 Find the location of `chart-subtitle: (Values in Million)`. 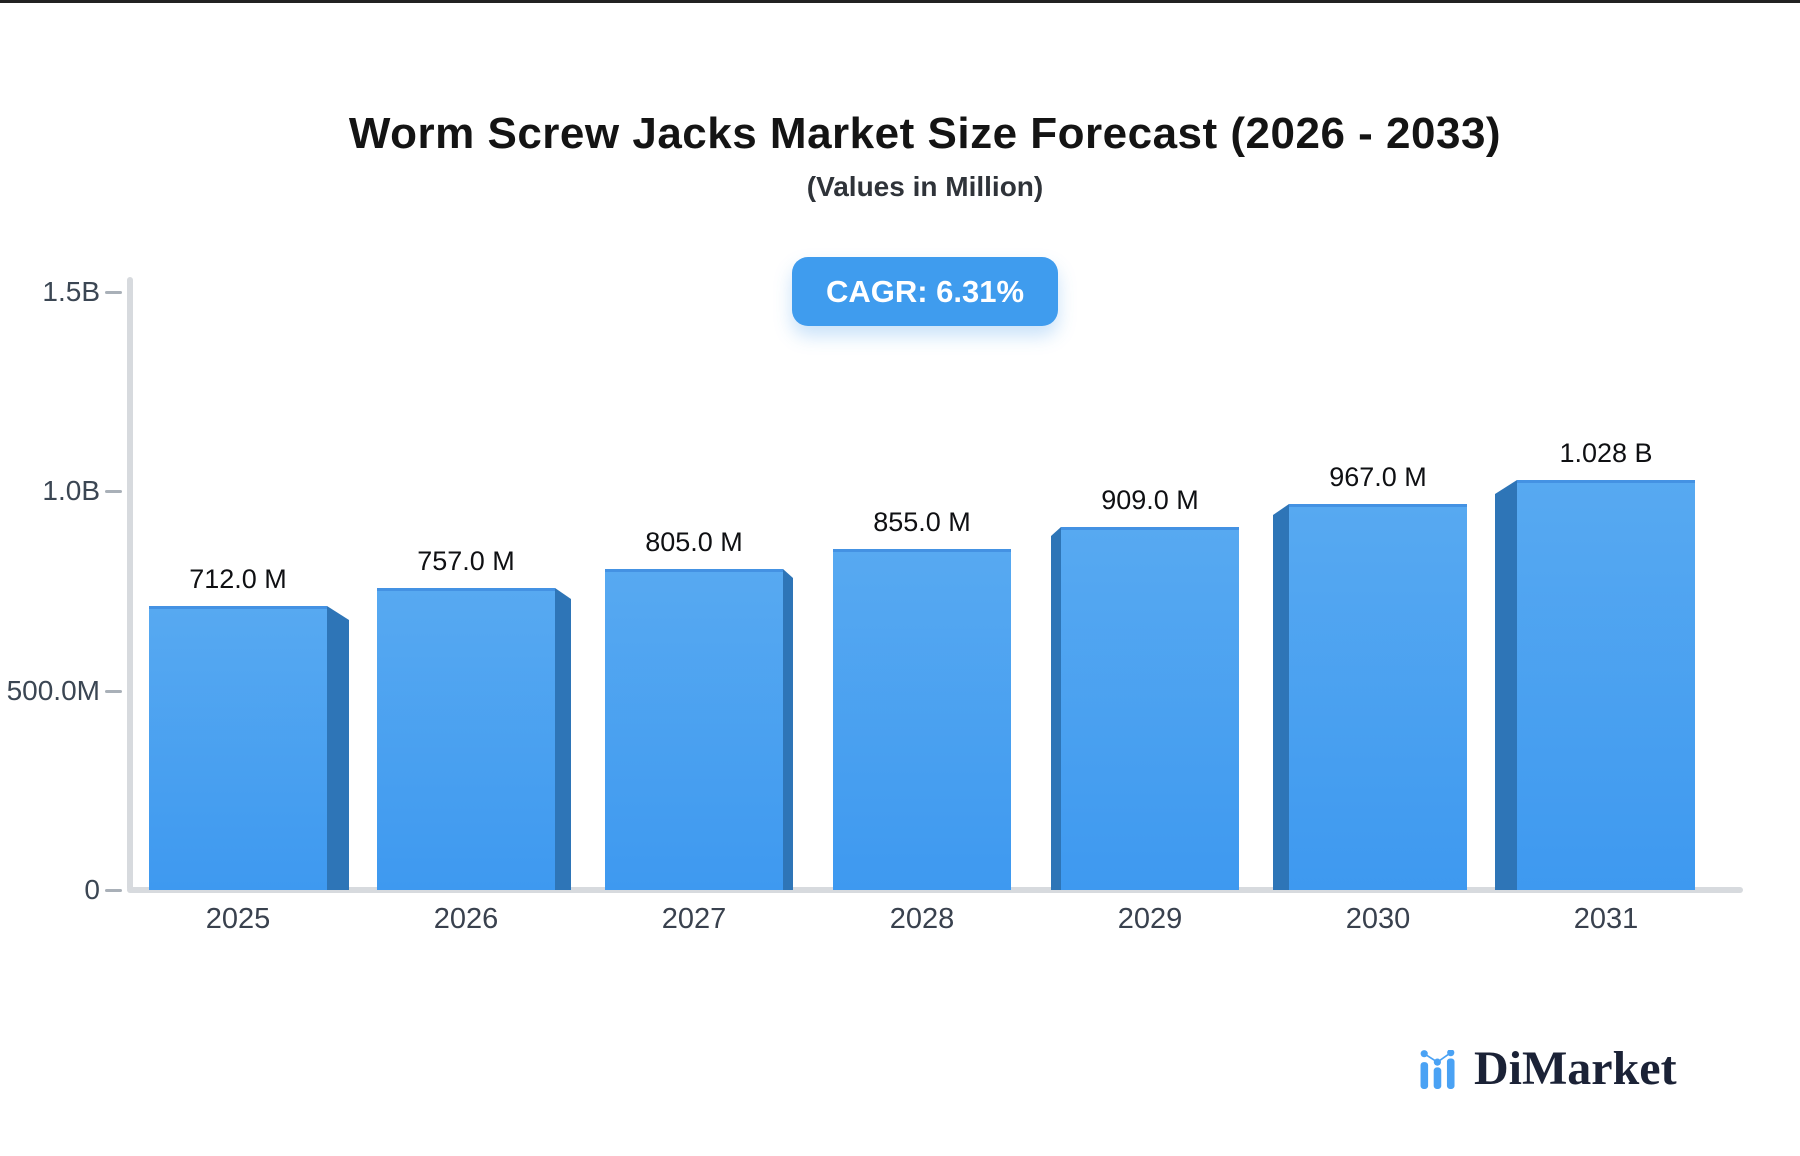

chart-subtitle: (Values in Million) is located at coordinates (925, 186).